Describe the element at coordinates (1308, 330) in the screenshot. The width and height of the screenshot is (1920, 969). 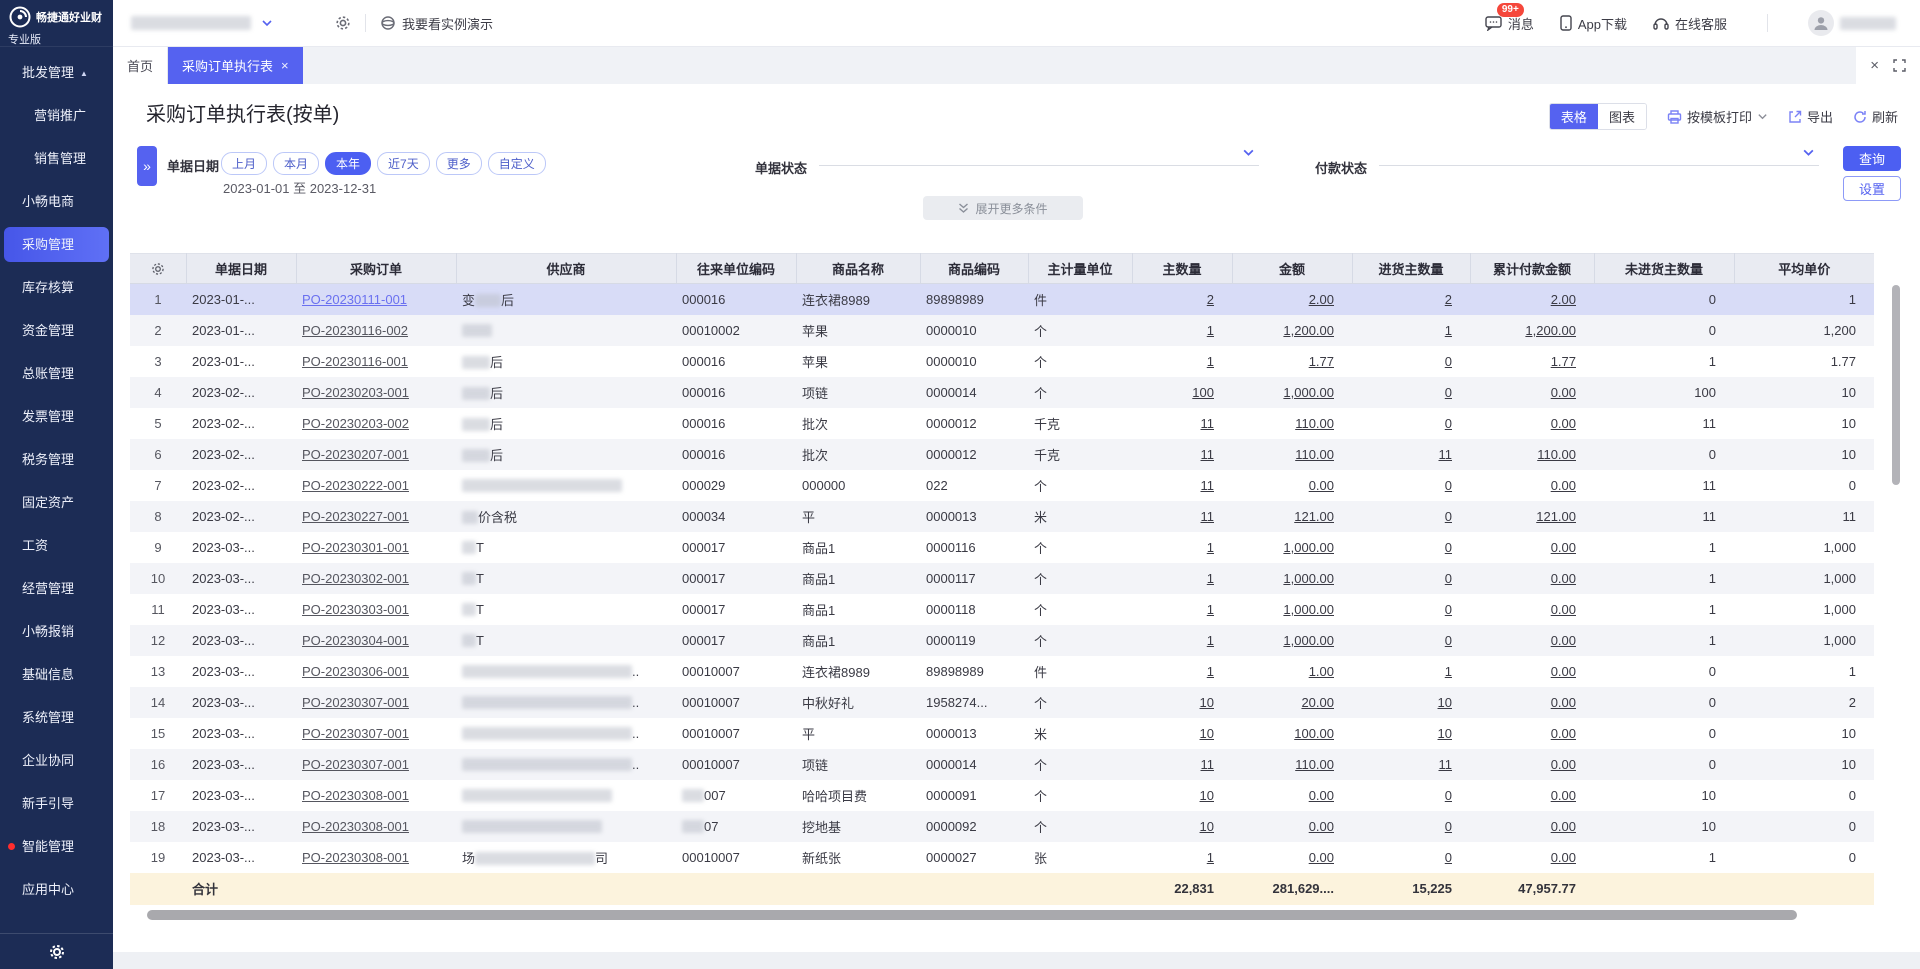
I see `amount-link: 1,200.00` at that location.